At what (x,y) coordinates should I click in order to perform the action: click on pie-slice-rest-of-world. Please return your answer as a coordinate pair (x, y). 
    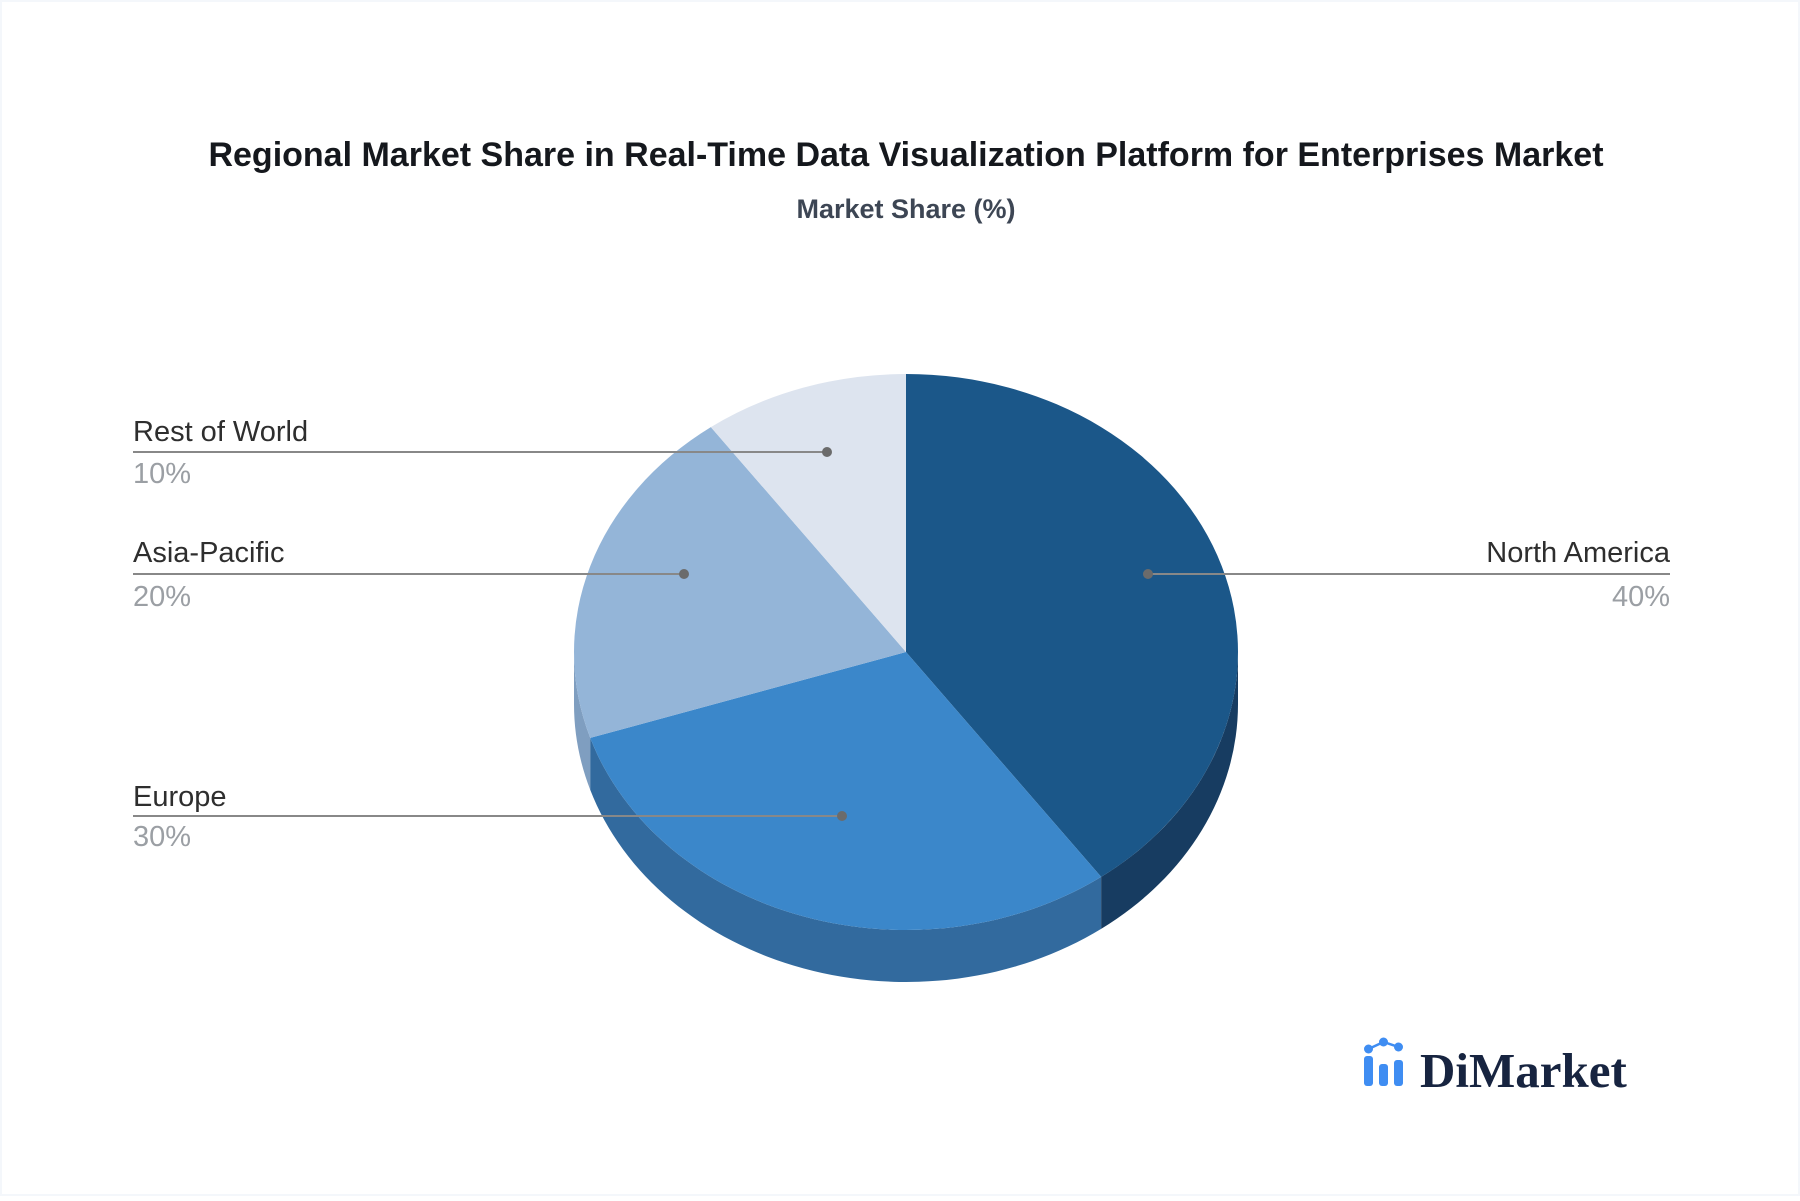
    Looking at the image, I should click on (808, 513).